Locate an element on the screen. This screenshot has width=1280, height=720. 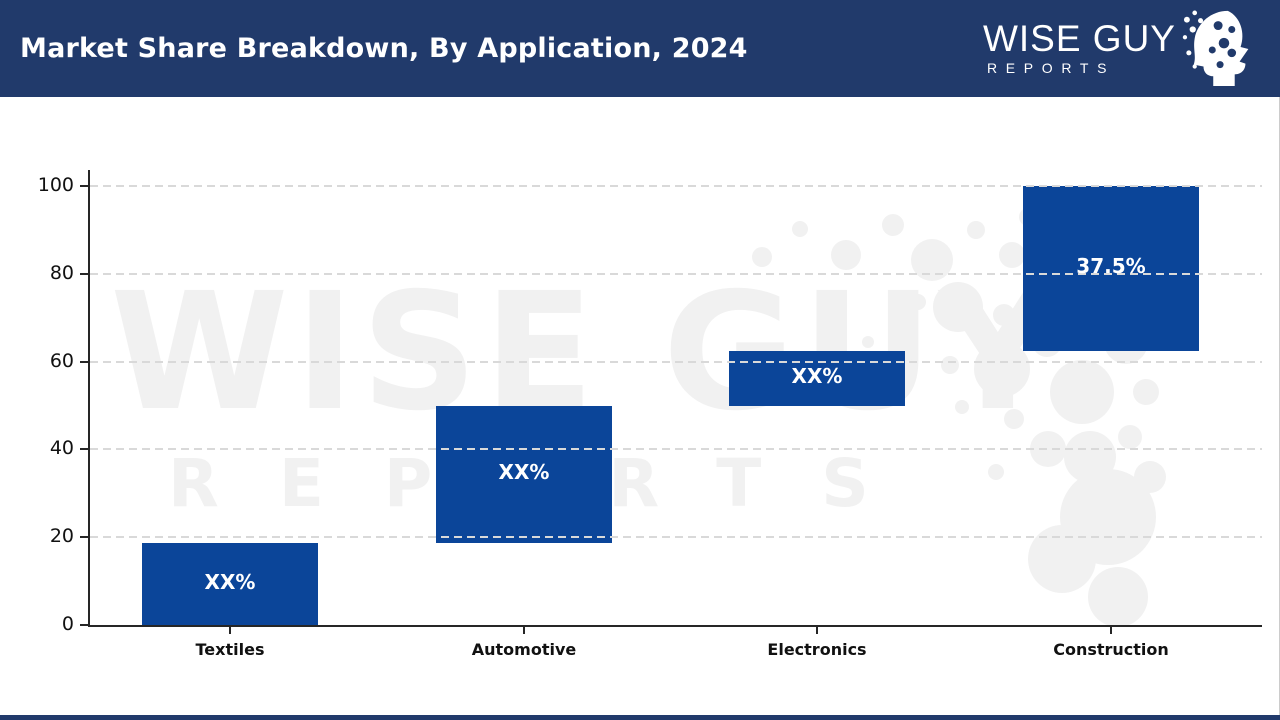
y-tick-label: 20 is located at coordinates (61, 536).